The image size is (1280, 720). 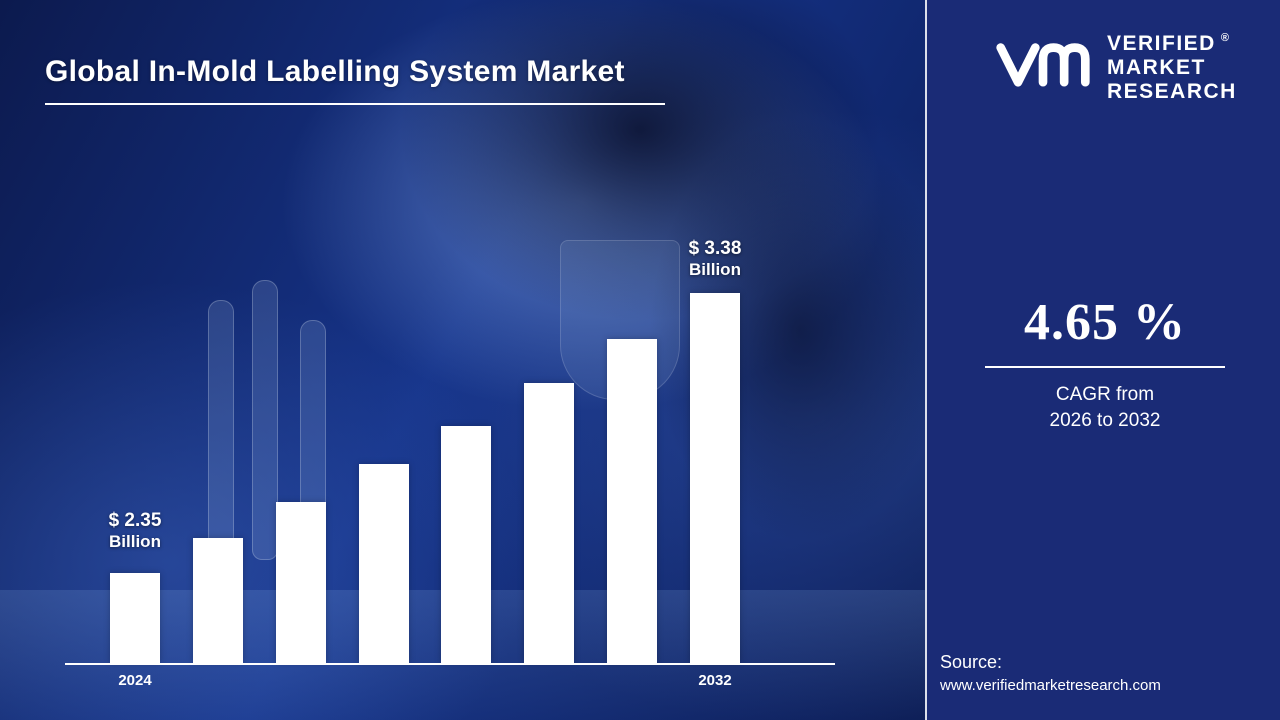 What do you see at coordinates (715, 248) in the screenshot?
I see `last-bar-value: $ 3.38` at bounding box center [715, 248].